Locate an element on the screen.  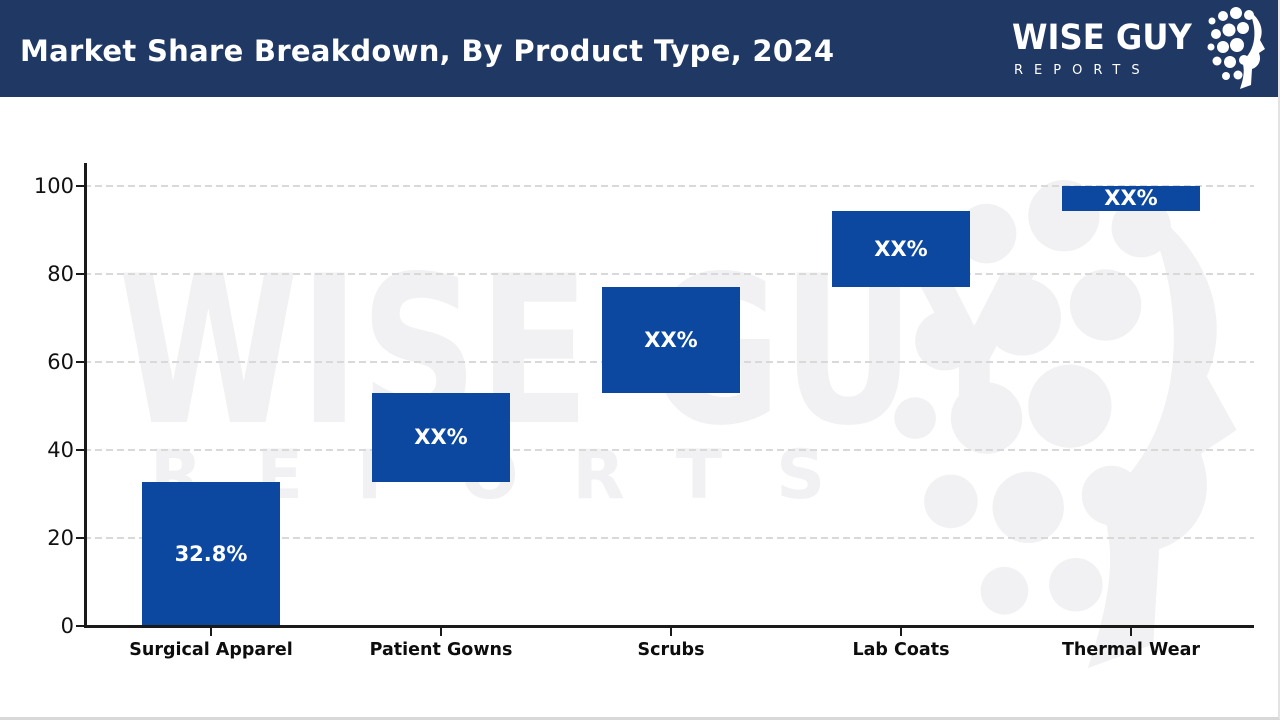
y-axis-line is located at coordinates (85, 395).